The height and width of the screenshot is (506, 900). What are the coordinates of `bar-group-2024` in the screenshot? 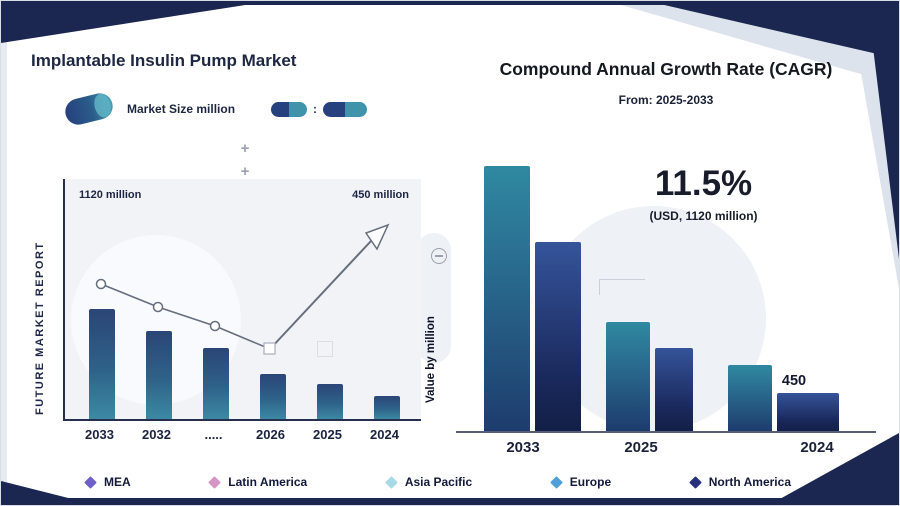 It's located at (783, 398).